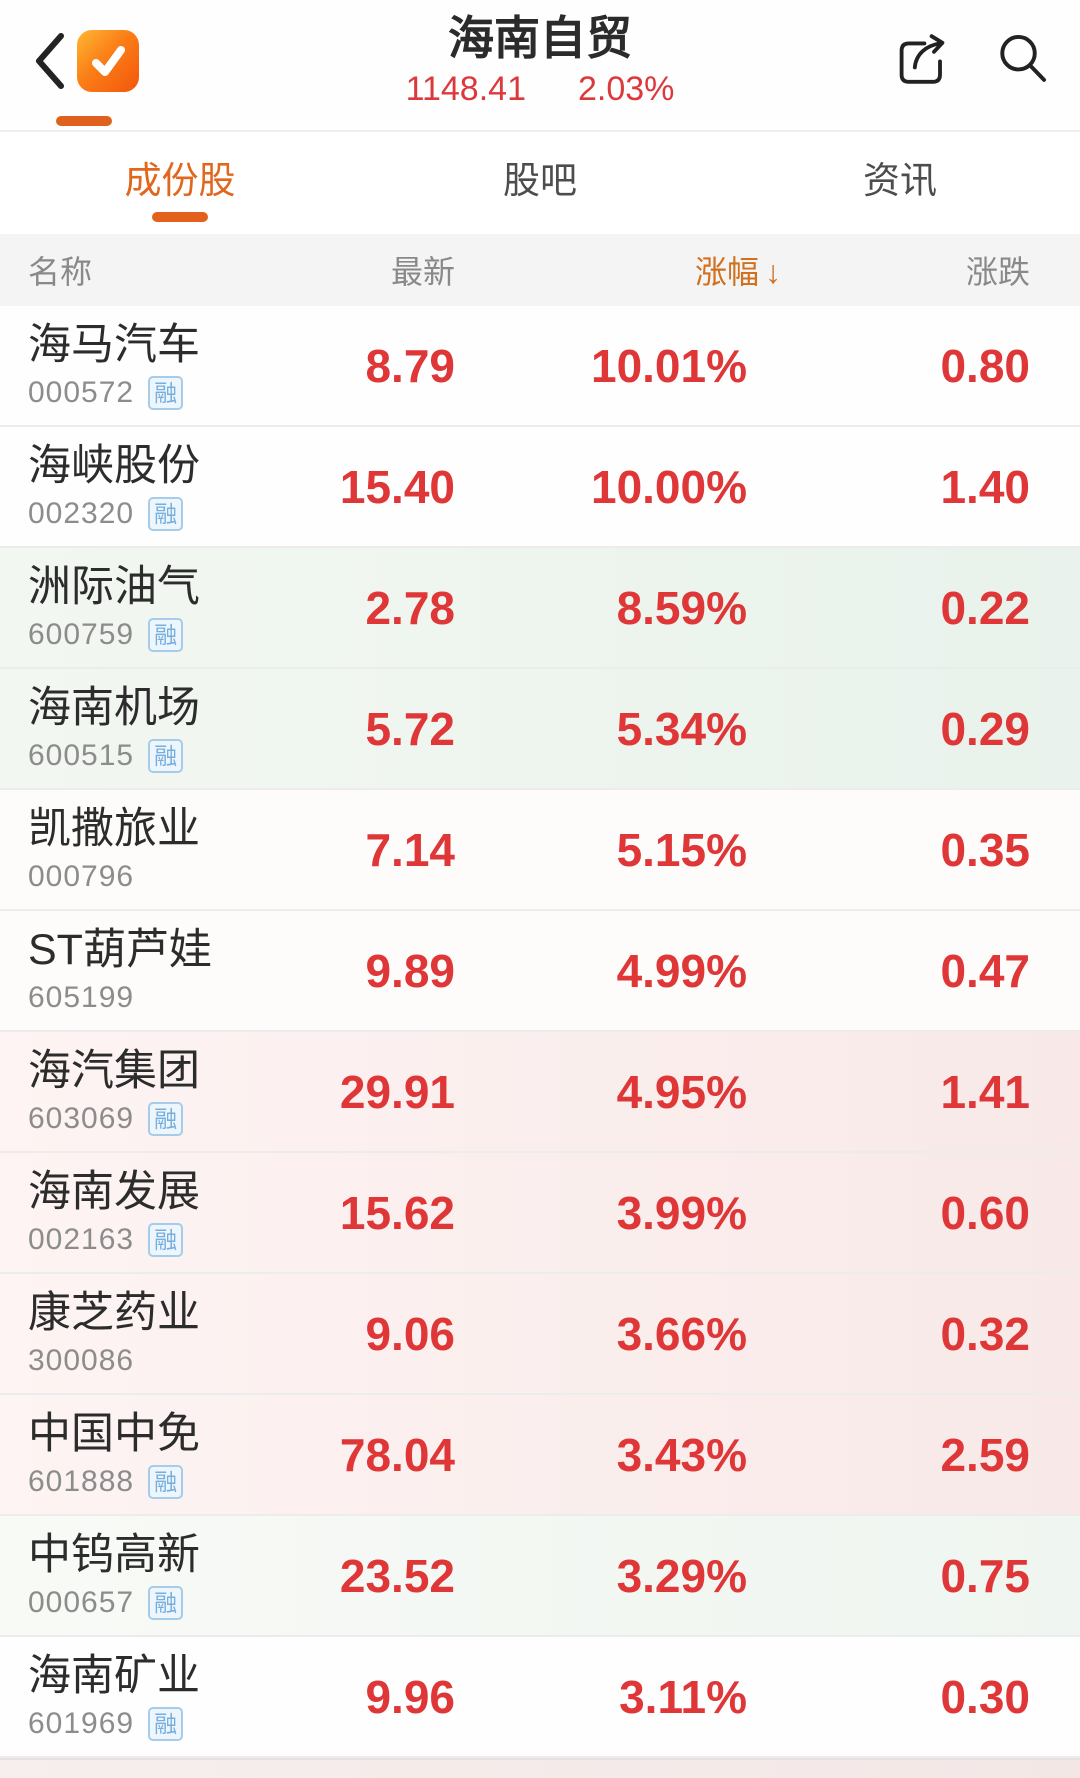 This screenshot has height=1778, width=1080. What do you see at coordinates (81, 1481) in the screenshot?
I see `stock-code: 601888` at bounding box center [81, 1481].